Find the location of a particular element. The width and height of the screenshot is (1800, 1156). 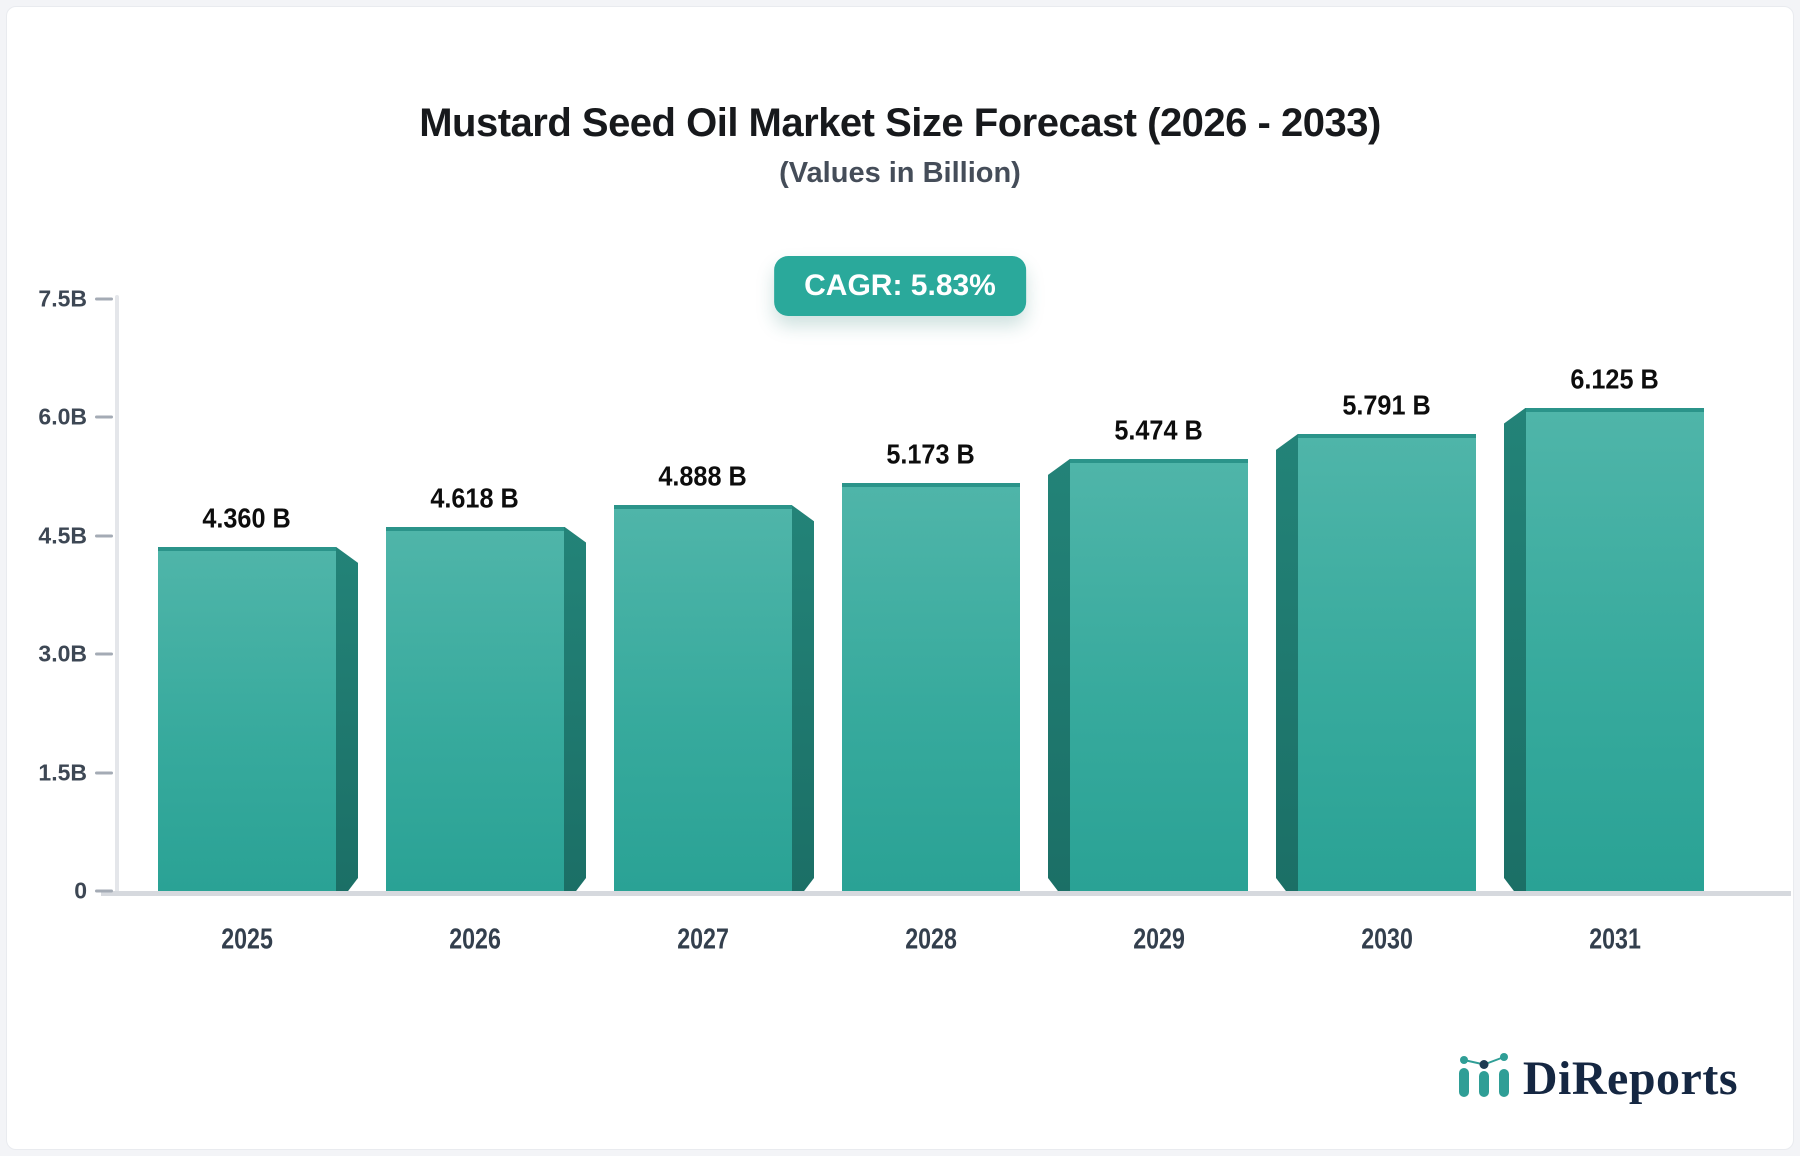

direports-logo-icon is located at coordinates (1483, 1075).